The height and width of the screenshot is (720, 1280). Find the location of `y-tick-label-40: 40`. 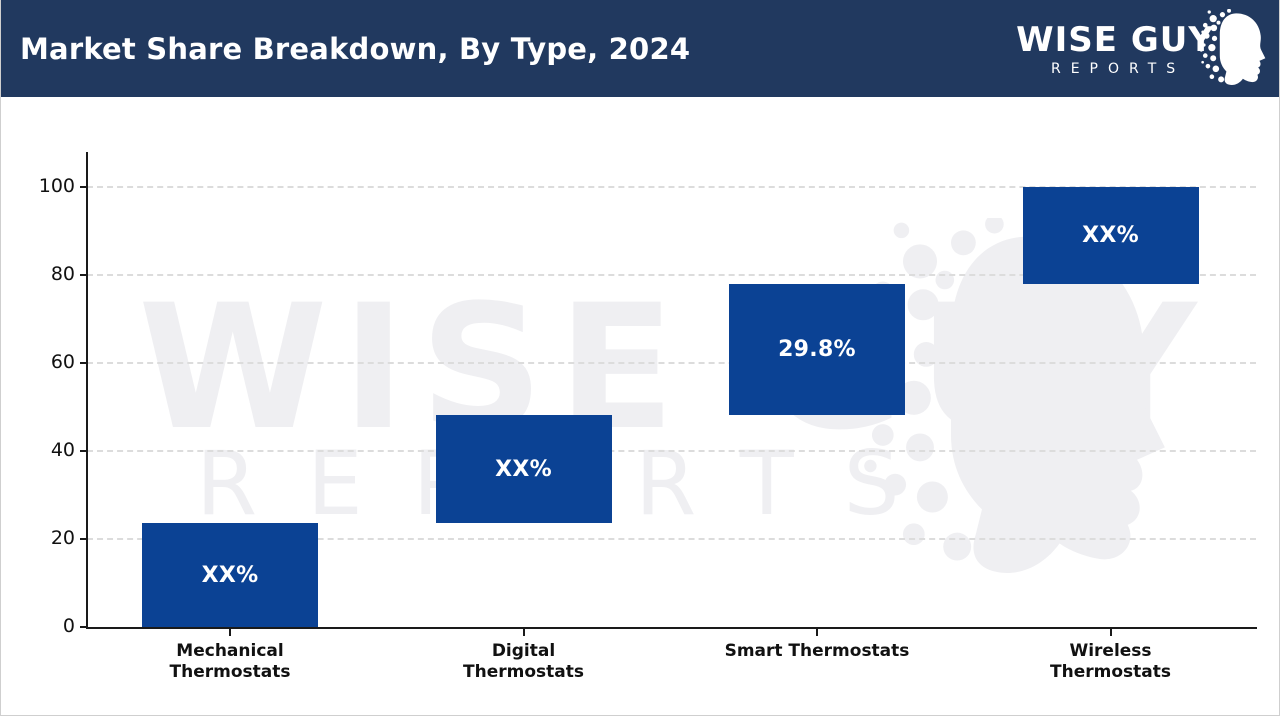

y-tick-label-40: 40 is located at coordinates (62, 450).